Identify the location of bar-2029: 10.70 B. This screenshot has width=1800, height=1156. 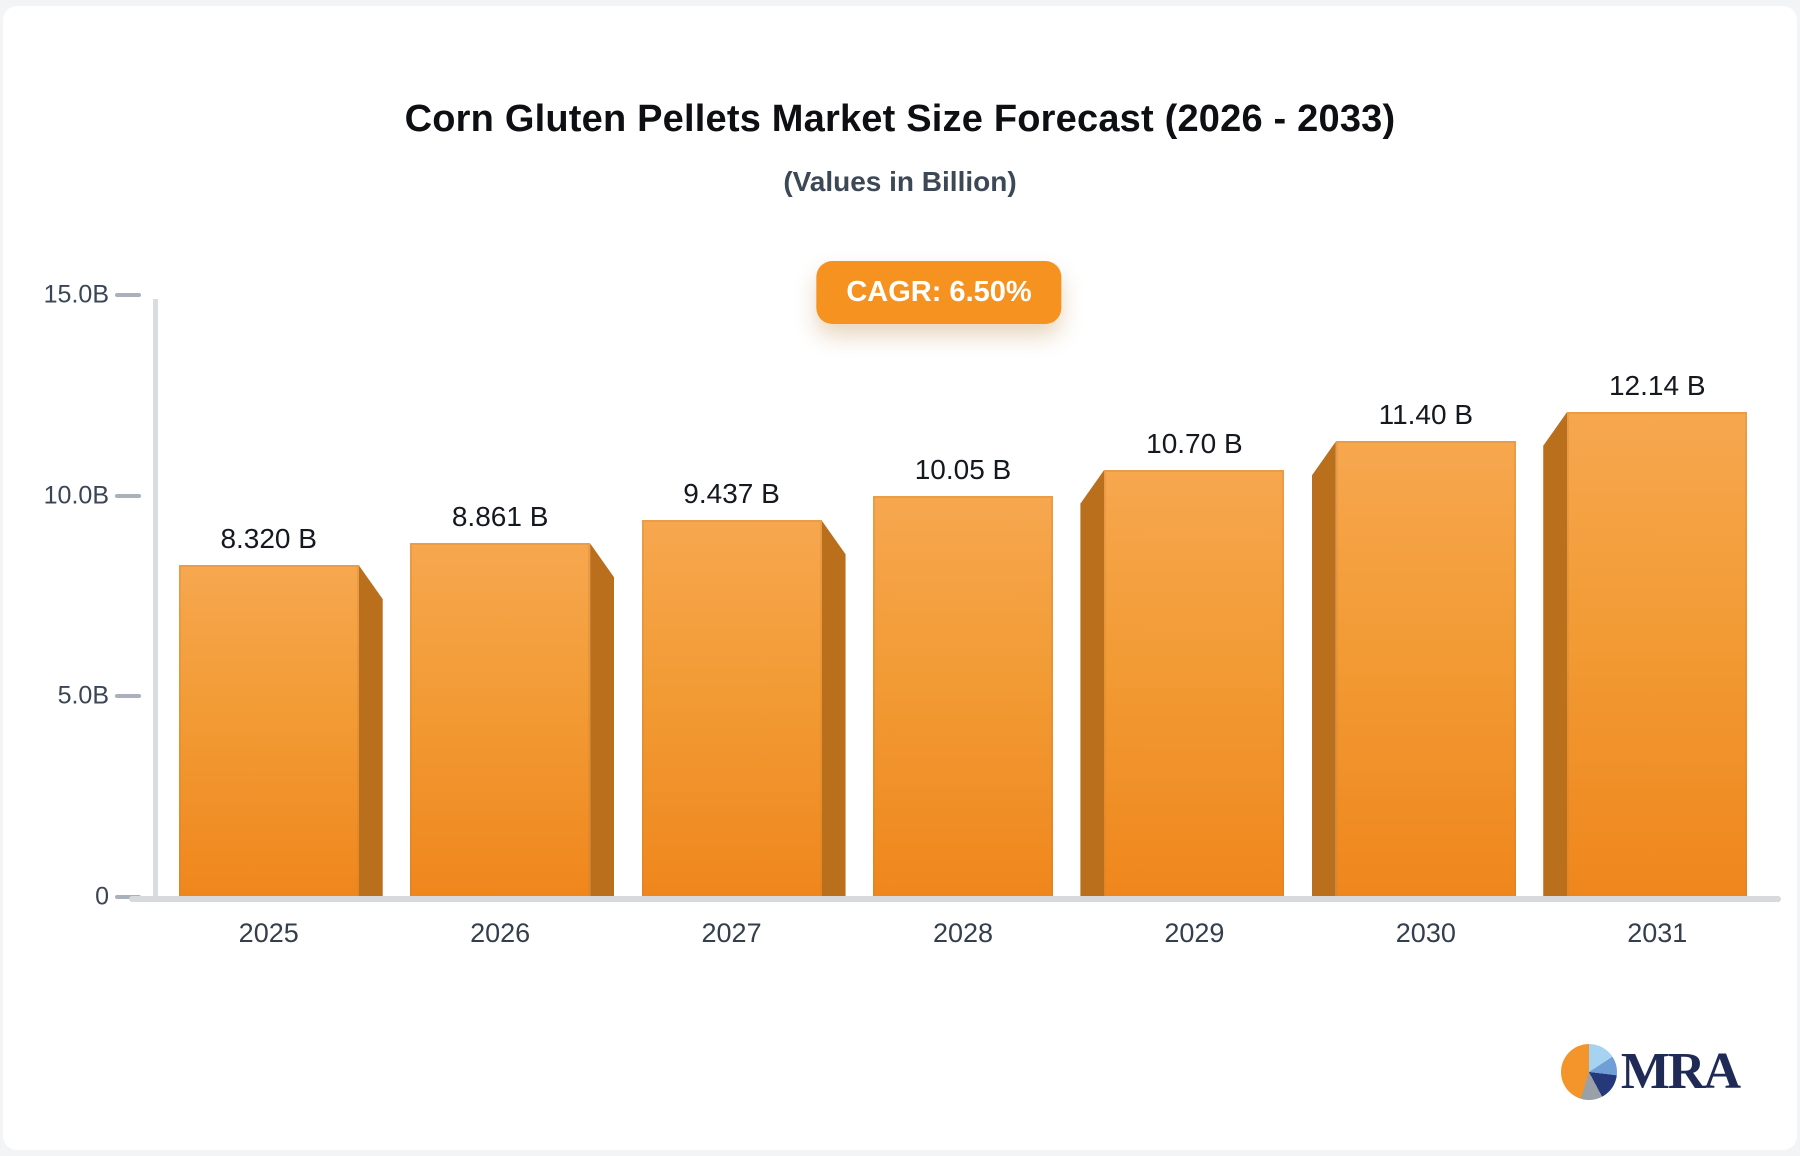
(1182, 663).